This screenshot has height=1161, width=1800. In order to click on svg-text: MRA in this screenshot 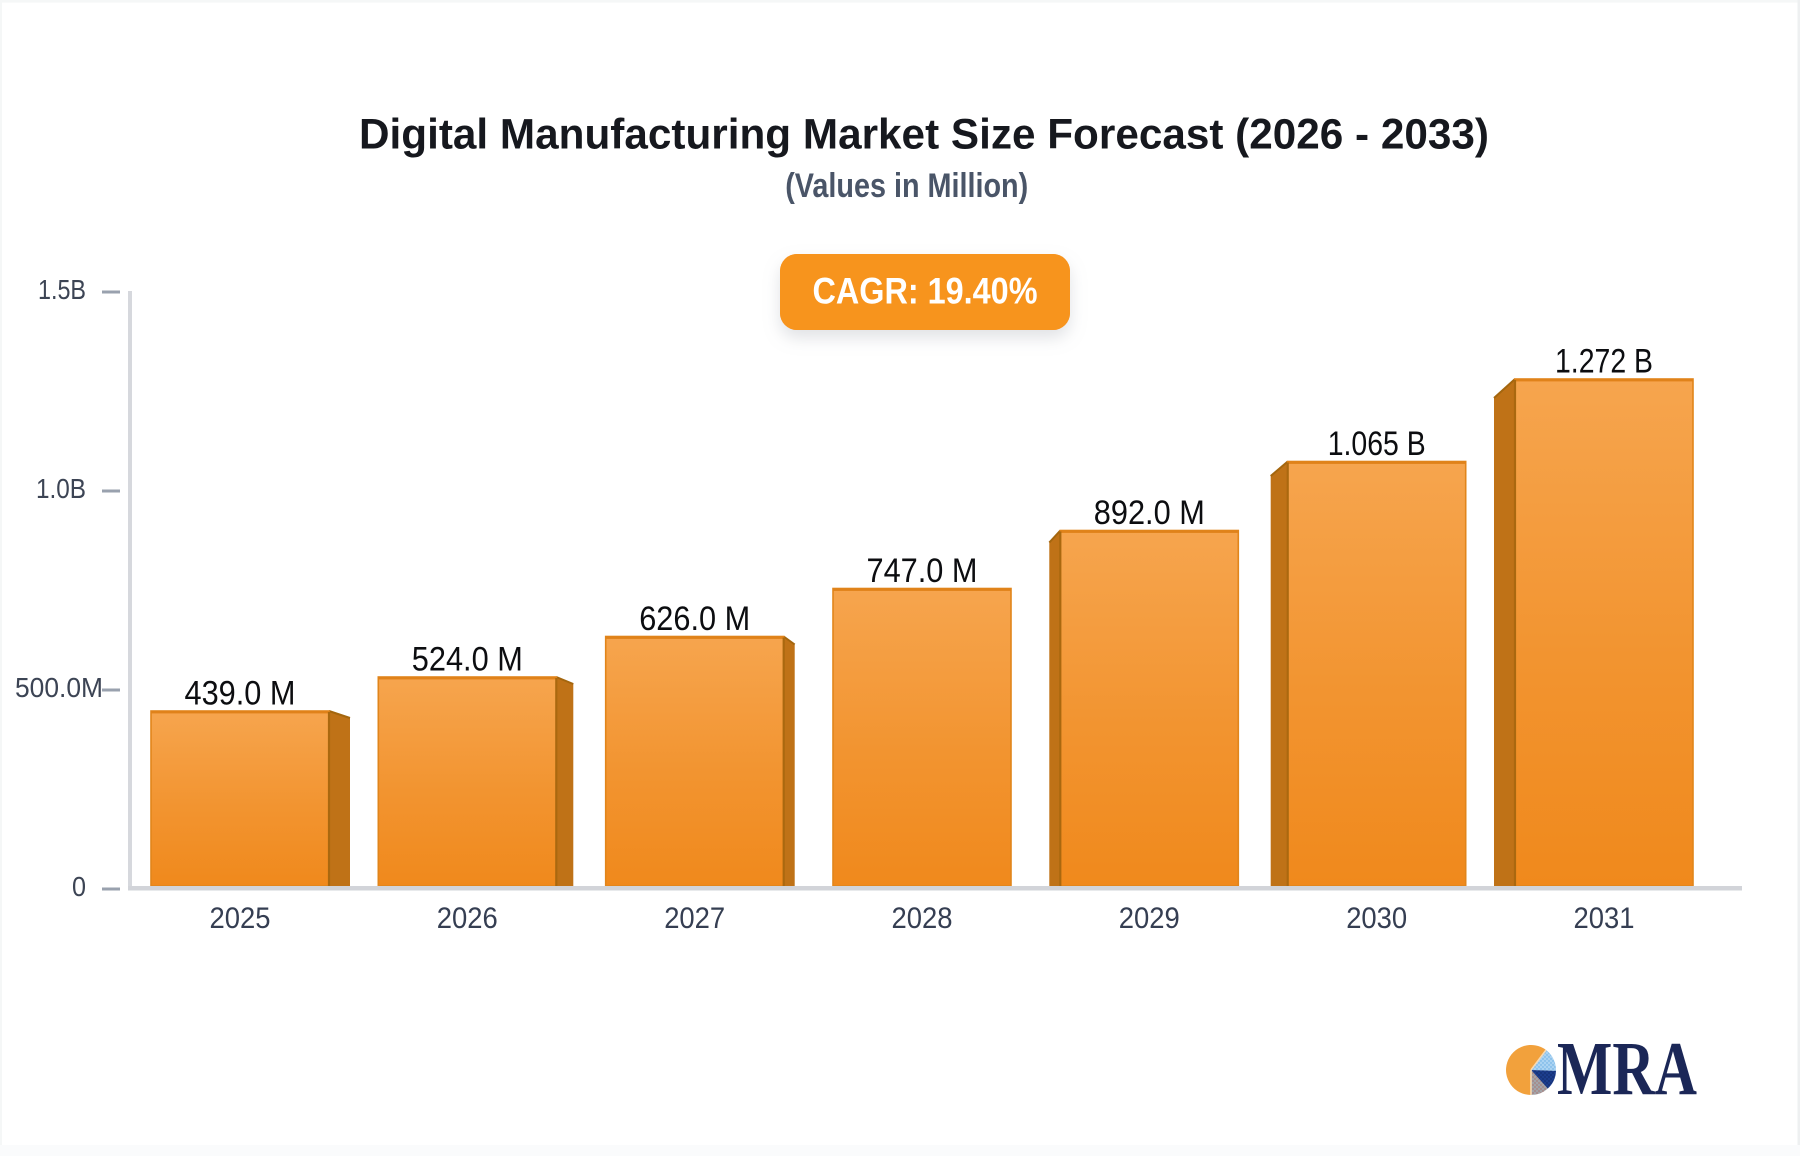, I will do `click(1627, 1069)`.